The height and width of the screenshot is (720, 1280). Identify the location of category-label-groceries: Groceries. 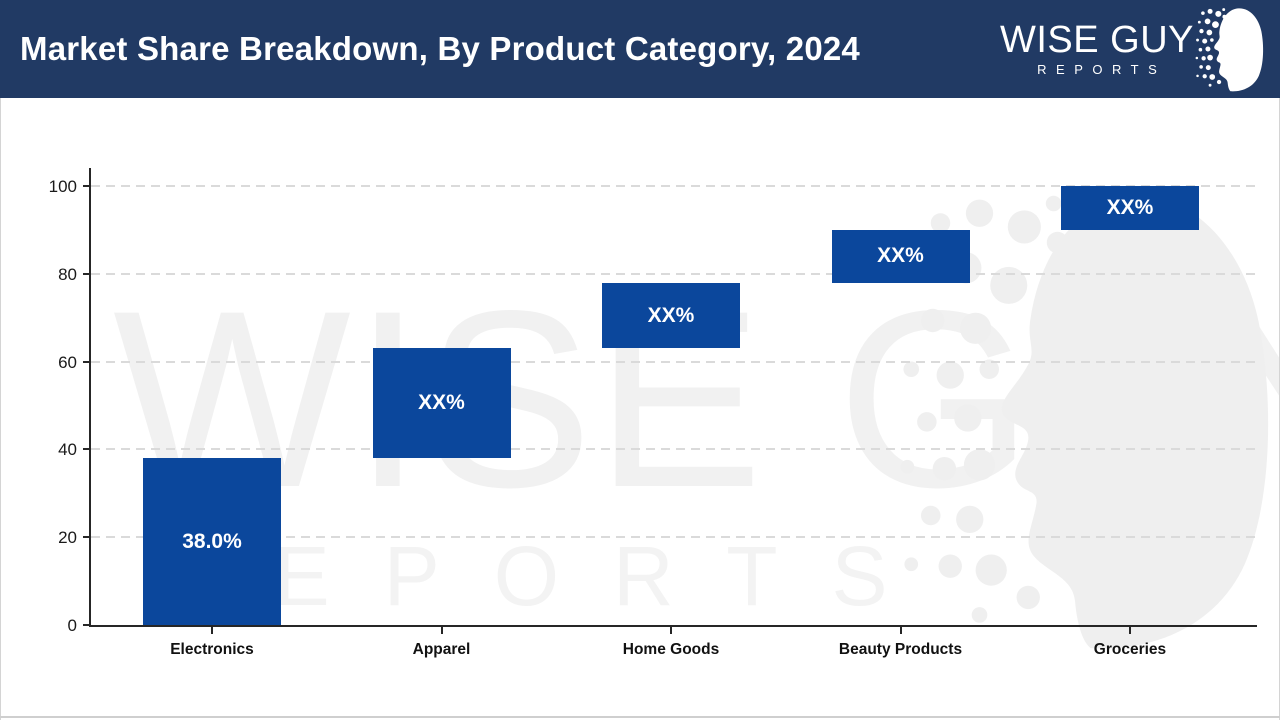
(1130, 649).